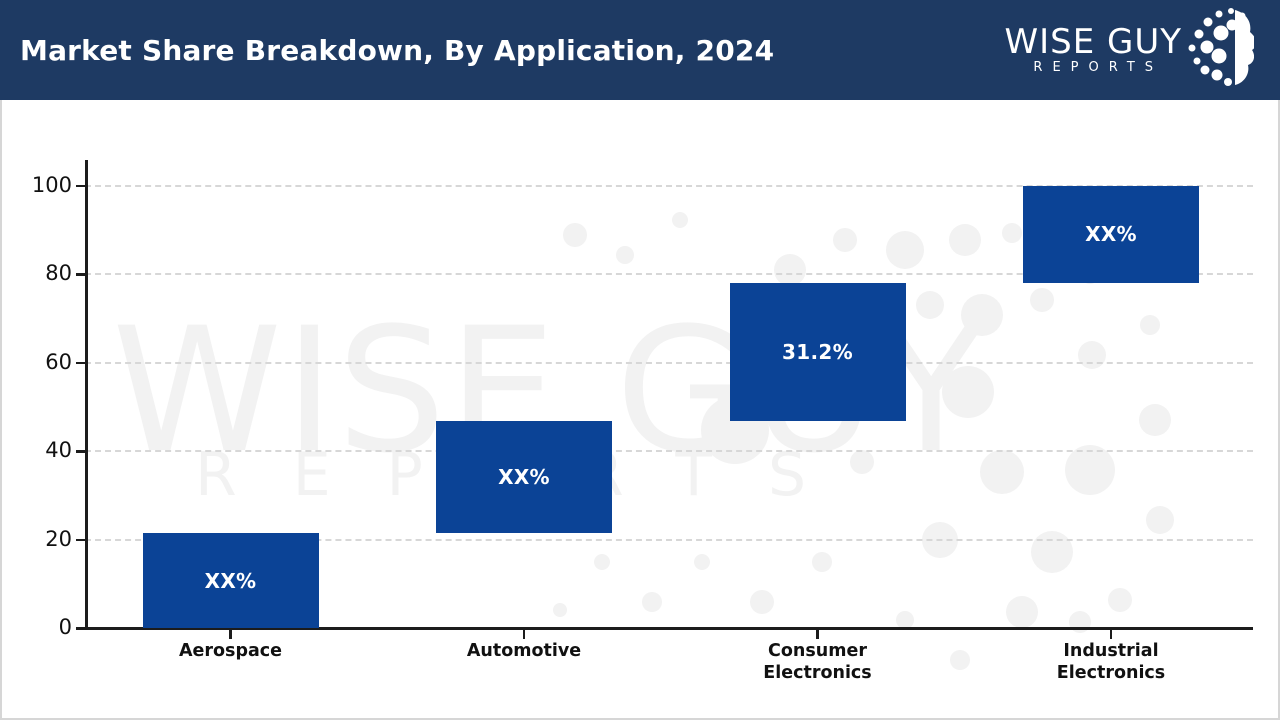 Image resolution: width=1280 pixels, height=720 pixels. I want to click on gridline-y40, so click(669, 451).